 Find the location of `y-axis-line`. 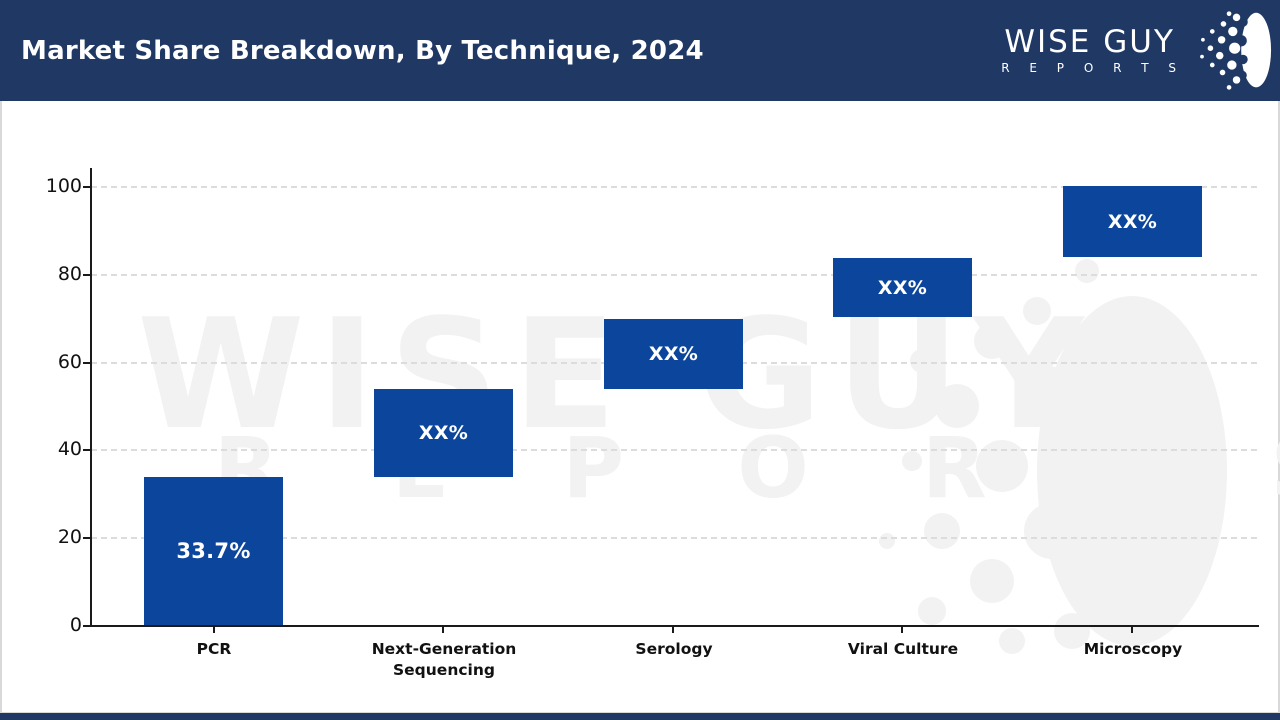

y-axis-line is located at coordinates (91, 397).